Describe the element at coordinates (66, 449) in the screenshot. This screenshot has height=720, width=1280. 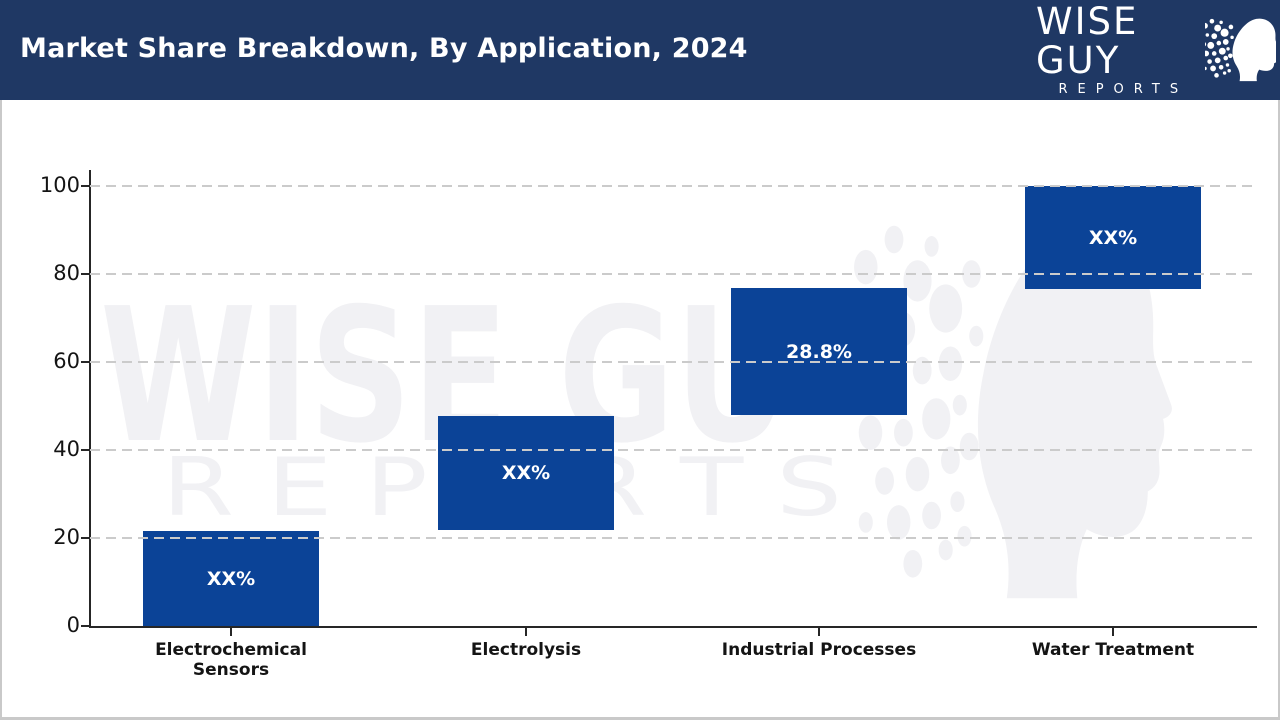
I see `y-tick-label: 40` at that location.